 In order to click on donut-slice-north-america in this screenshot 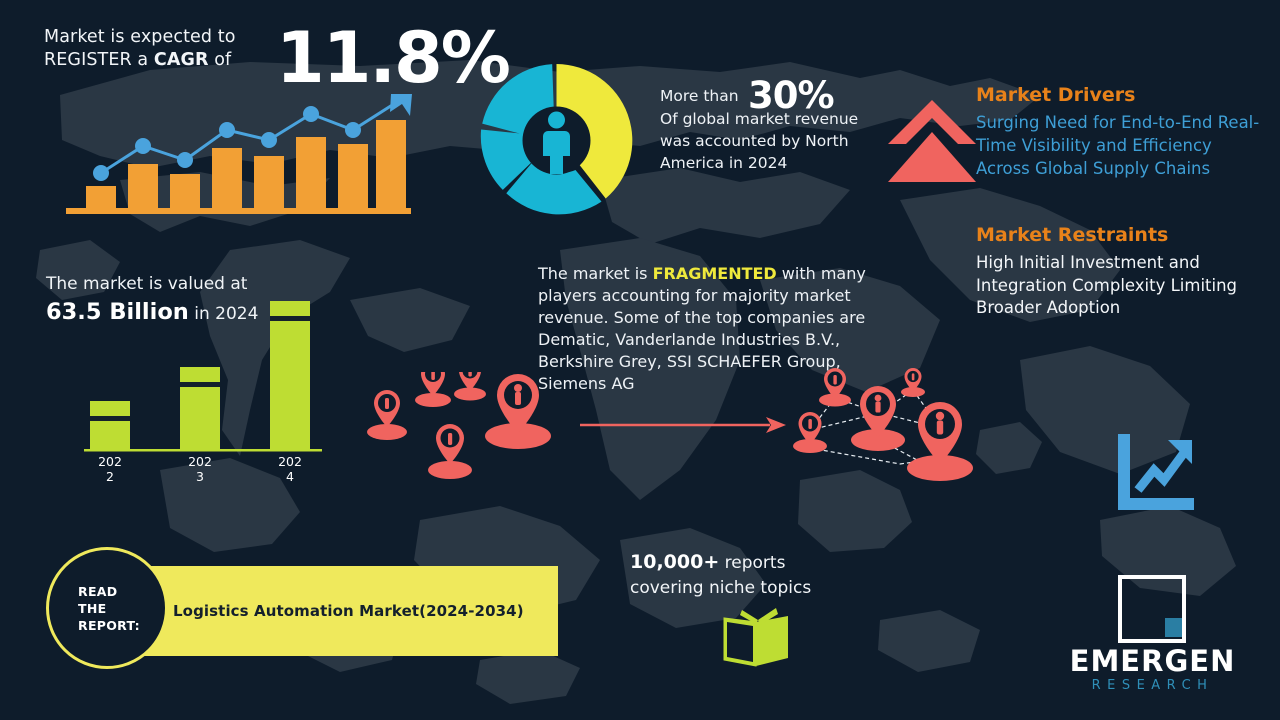, I will do `click(594, 131)`.